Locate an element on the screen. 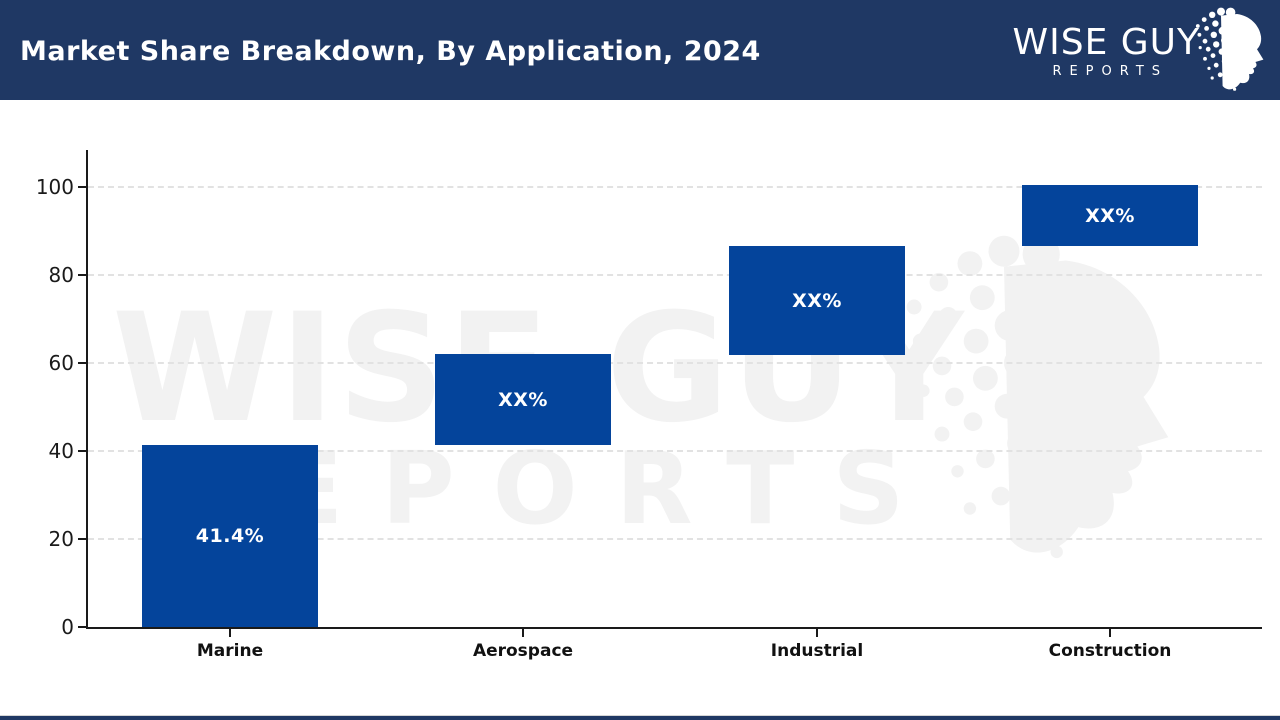 The image size is (1280, 720). footer-divider is located at coordinates (640, 715).